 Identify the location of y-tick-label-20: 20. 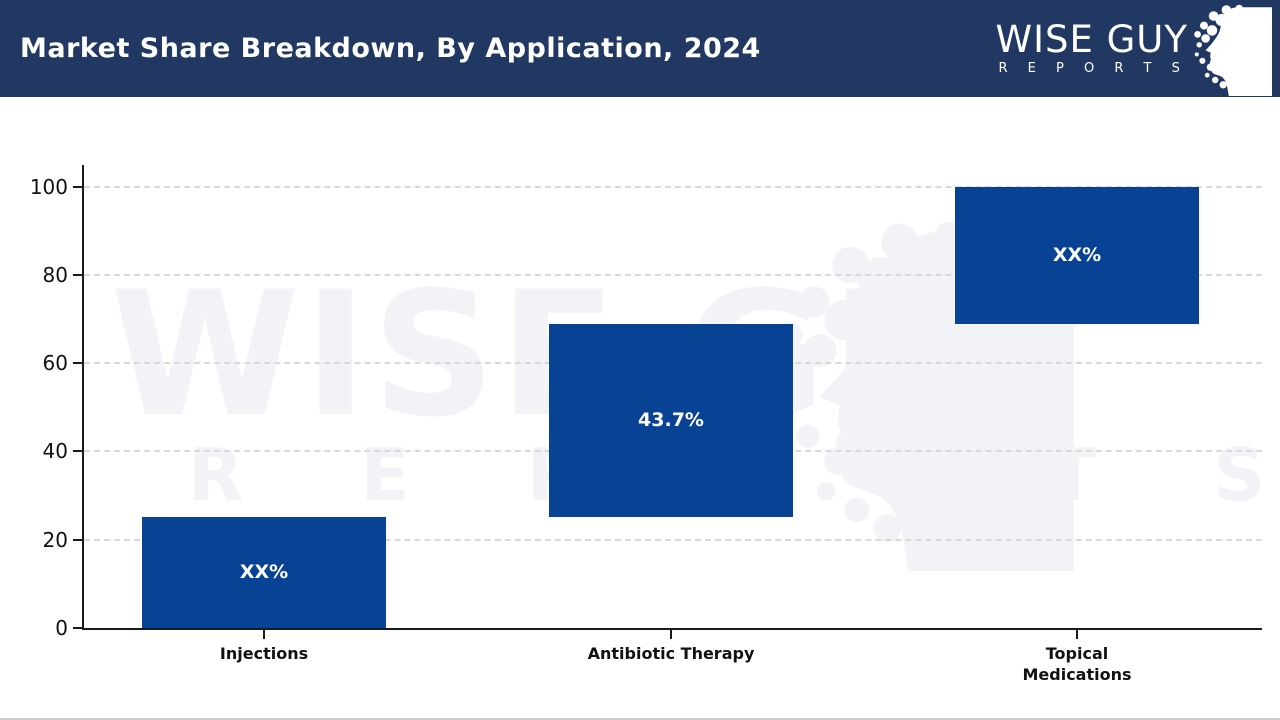
(55, 539).